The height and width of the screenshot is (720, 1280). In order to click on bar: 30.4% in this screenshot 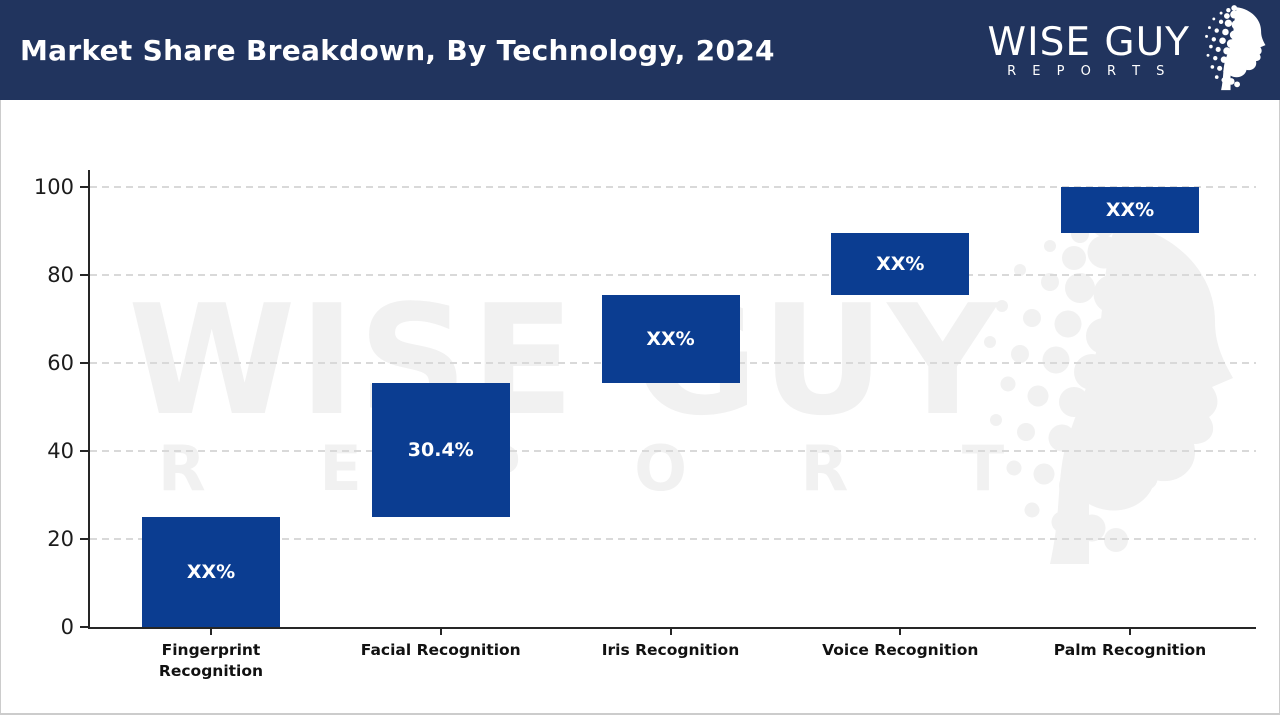, I will do `click(440, 450)`.